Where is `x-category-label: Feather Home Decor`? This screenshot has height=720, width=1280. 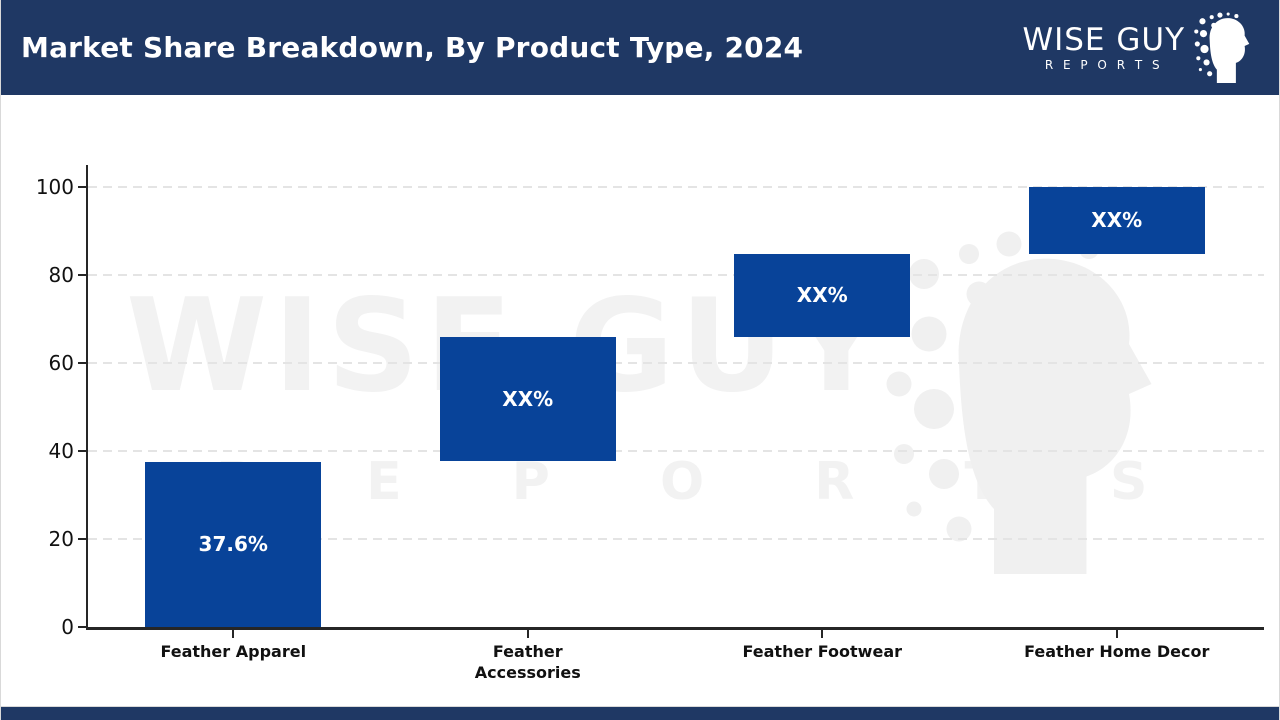
x-category-label: Feather Home Decor is located at coordinates (1117, 651).